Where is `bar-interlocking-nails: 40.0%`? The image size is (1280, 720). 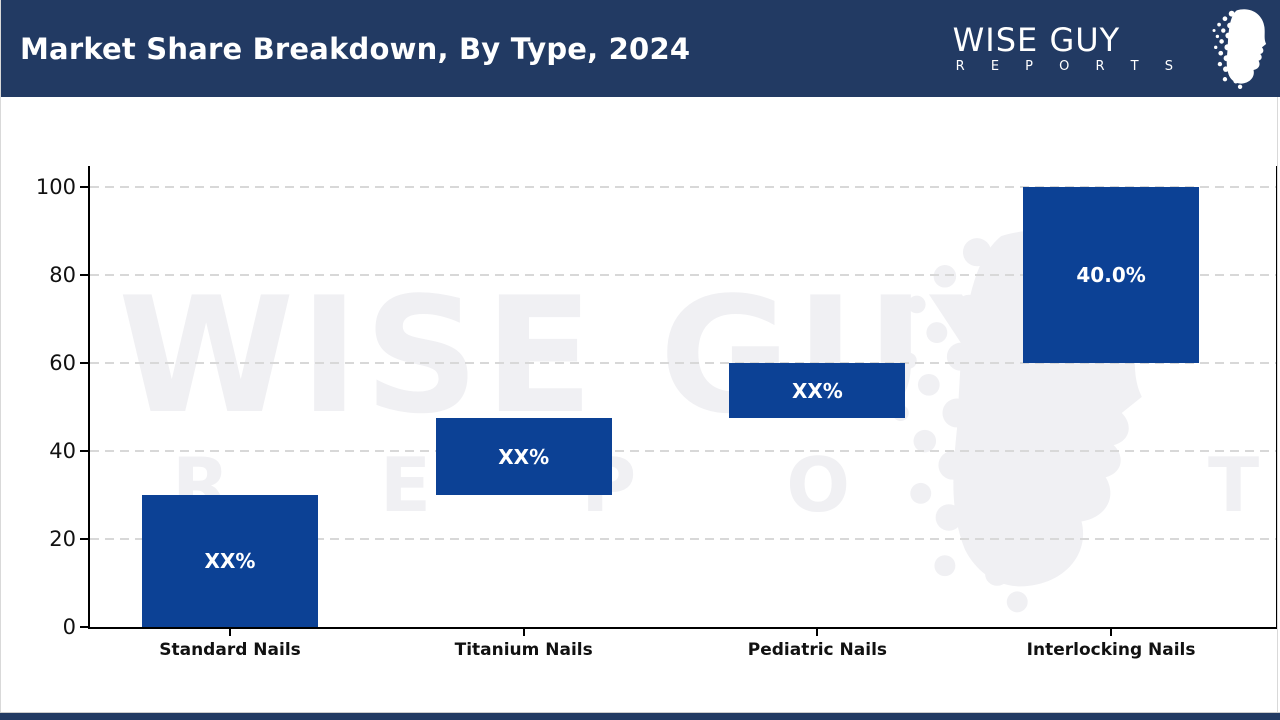
bar-interlocking-nails: 40.0% is located at coordinates (1111, 275).